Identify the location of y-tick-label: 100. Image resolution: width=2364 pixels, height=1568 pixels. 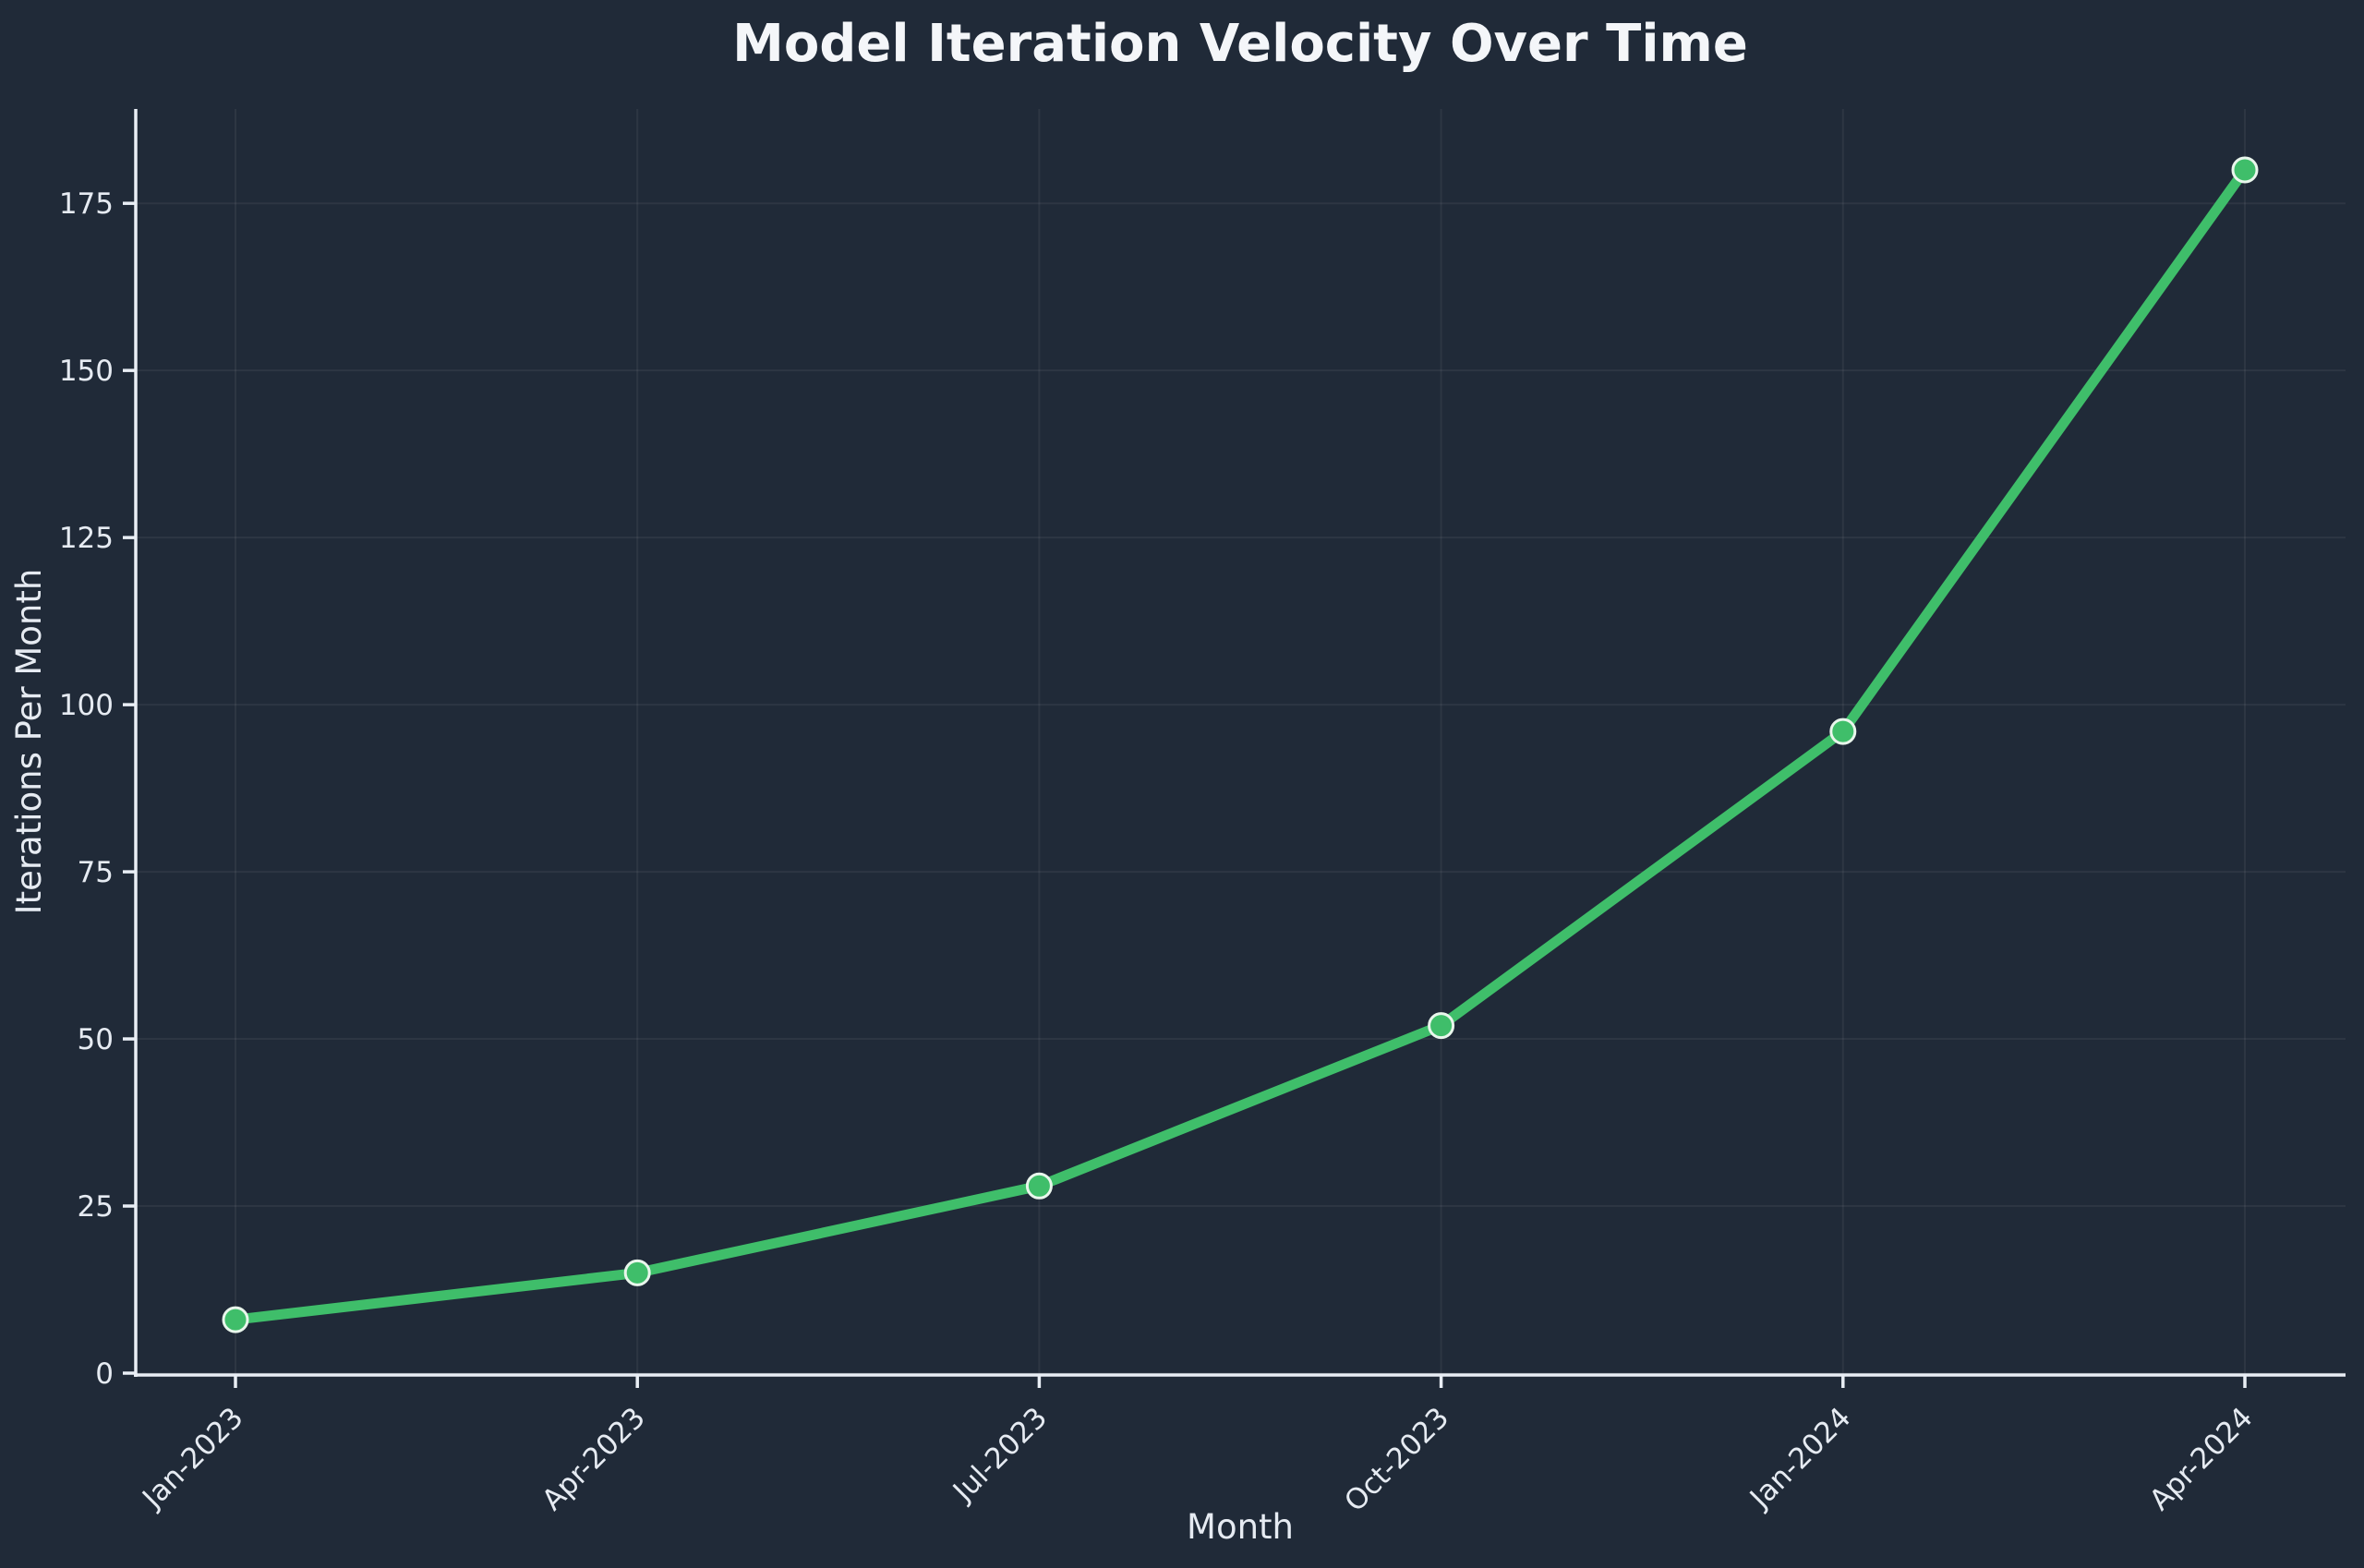
(86, 705).